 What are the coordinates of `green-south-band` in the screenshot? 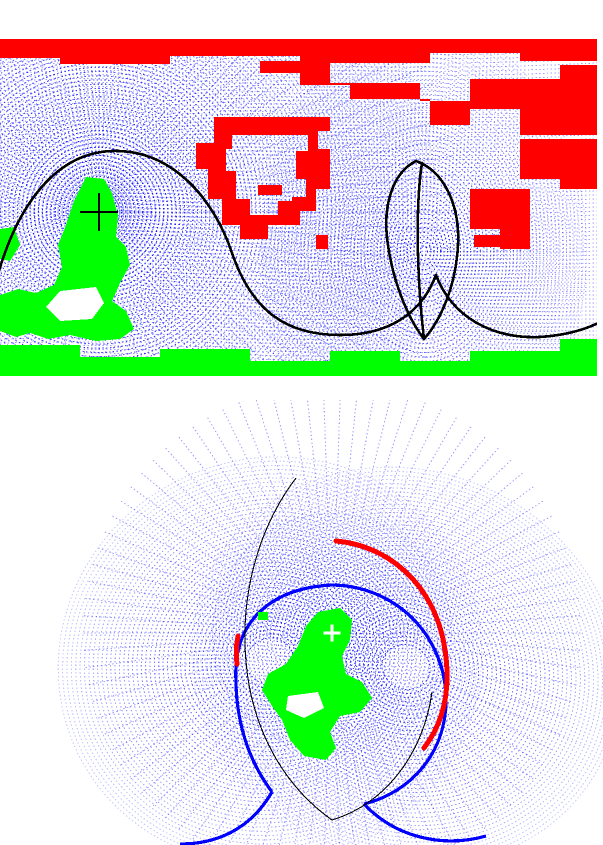 It's located at (298, 357).